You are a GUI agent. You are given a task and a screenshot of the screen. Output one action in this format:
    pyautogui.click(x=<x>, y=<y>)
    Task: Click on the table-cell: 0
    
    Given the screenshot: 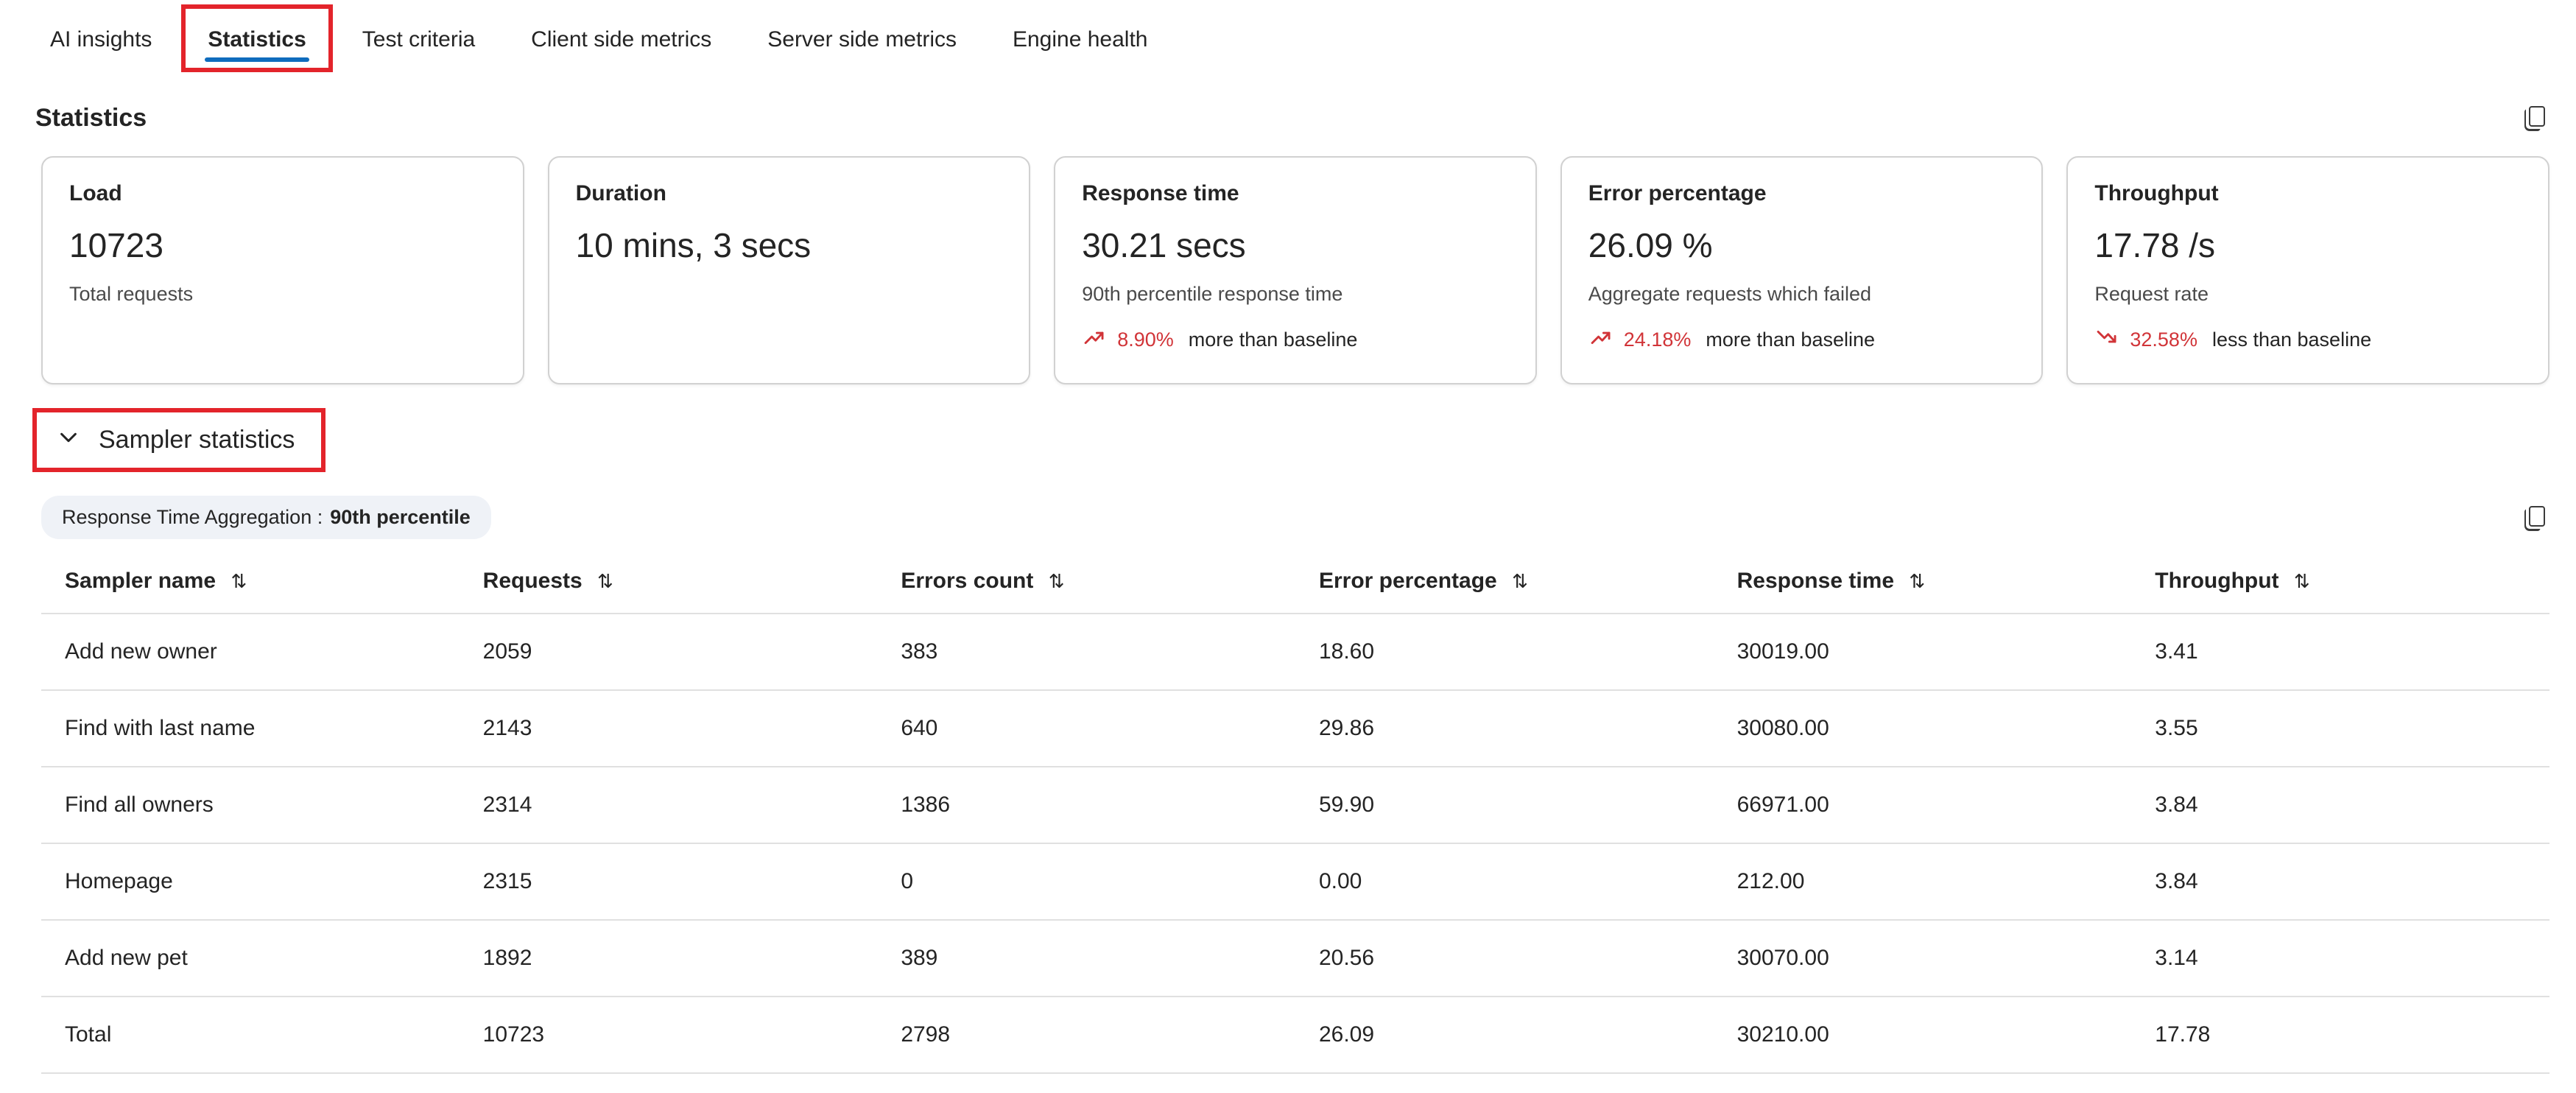 What is the action you would take?
    pyautogui.click(x=1086, y=882)
    